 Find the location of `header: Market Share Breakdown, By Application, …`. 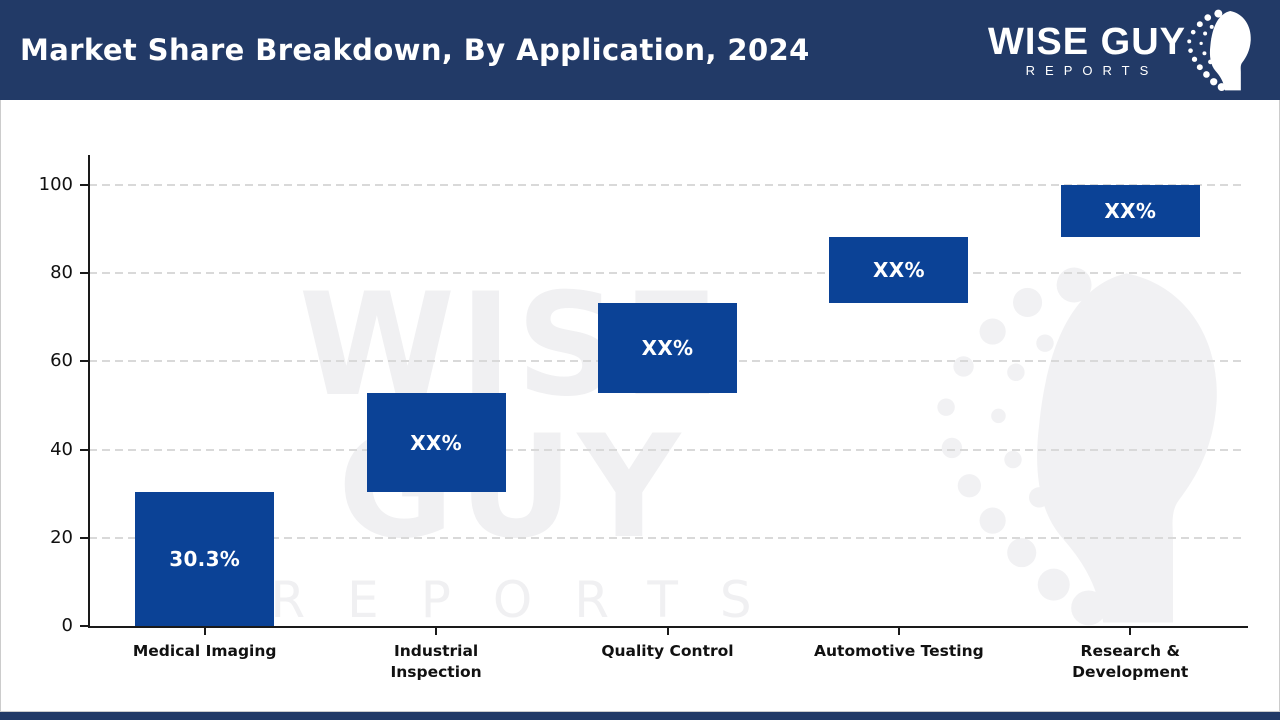

header: Market Share Breakdown, By Application, … is located at coordinates (640, 50).